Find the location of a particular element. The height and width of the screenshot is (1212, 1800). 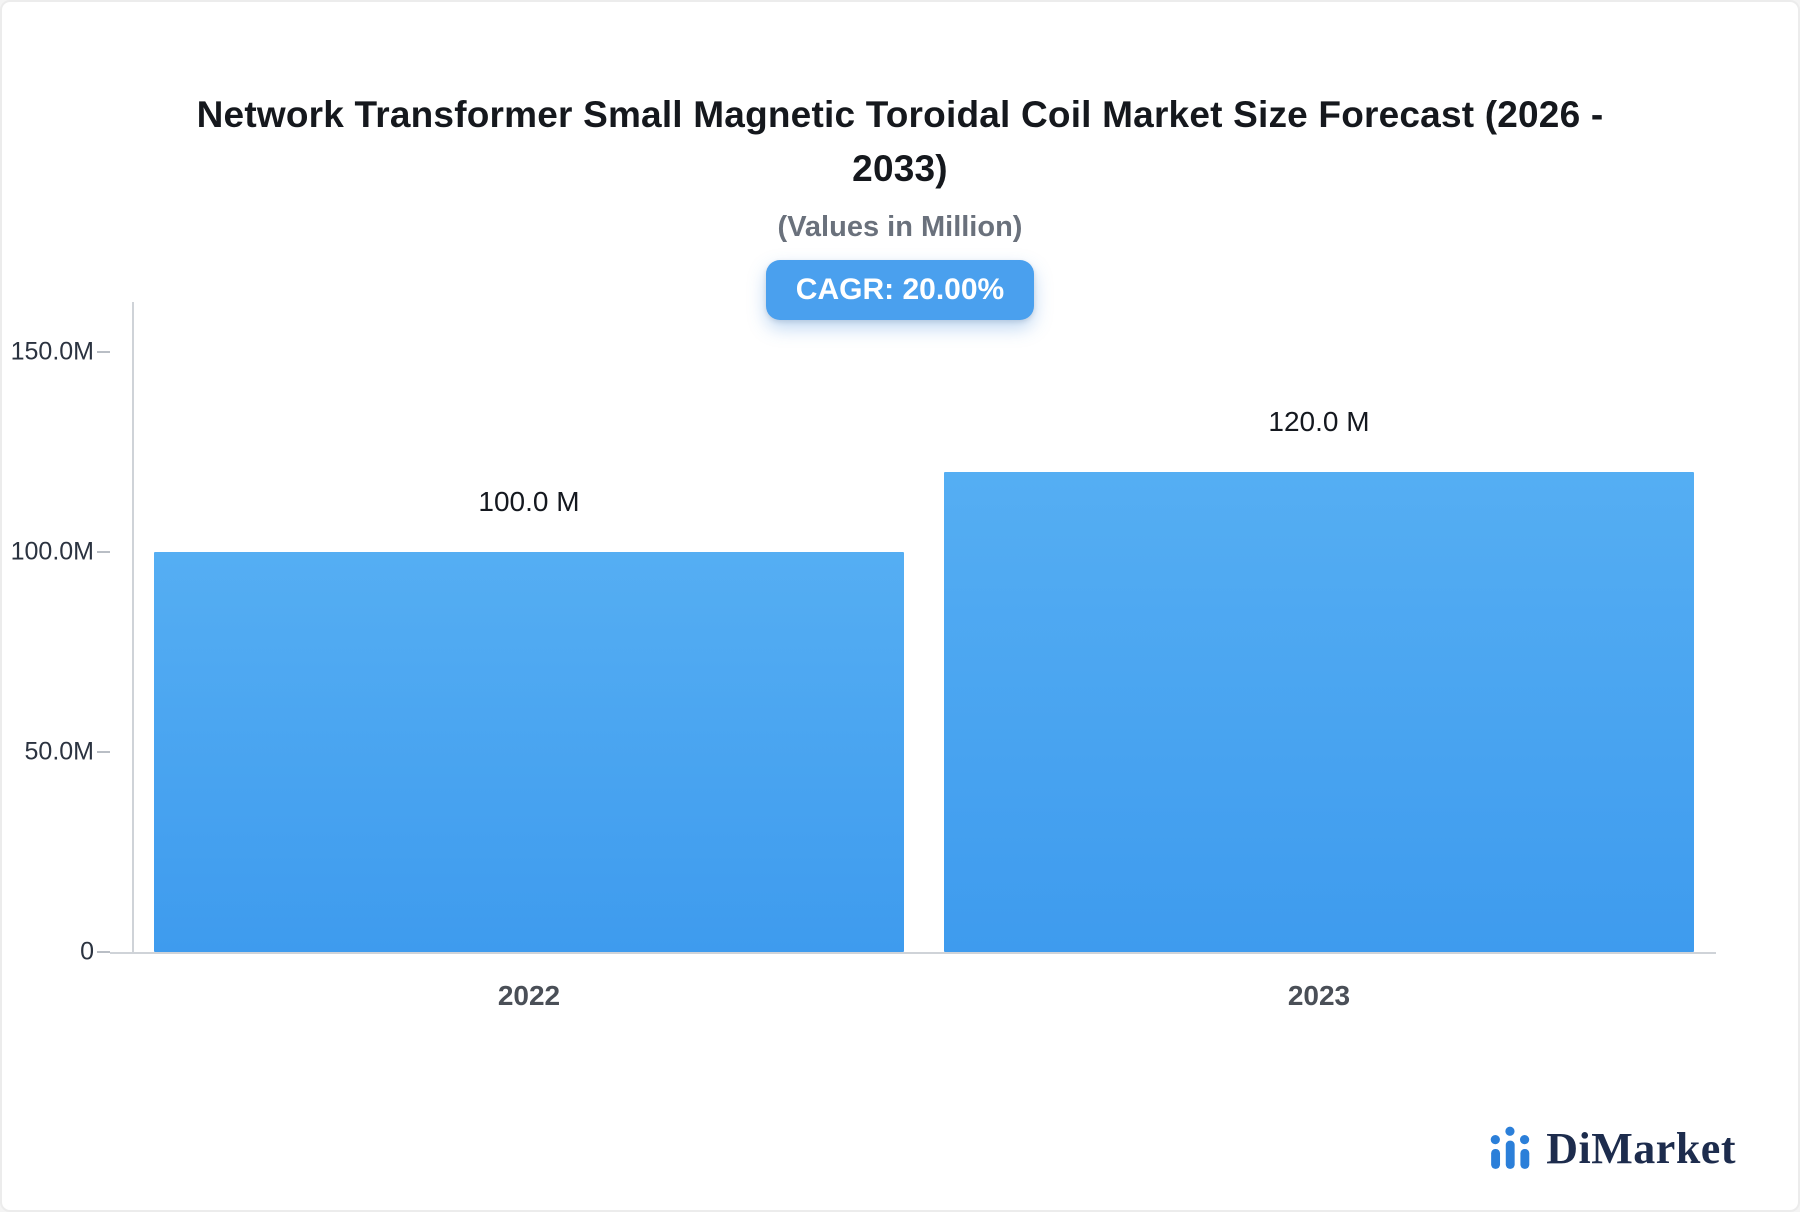

branding-logo: DiMarket is located at coordinates (1612, 1148).